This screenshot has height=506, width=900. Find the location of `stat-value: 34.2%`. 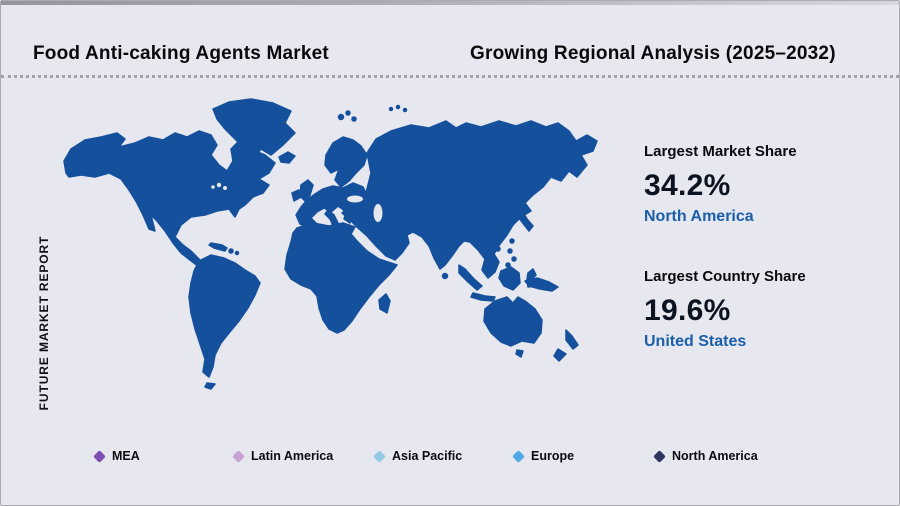

stat-value: 34.2% is located at coordinates (687, 185).